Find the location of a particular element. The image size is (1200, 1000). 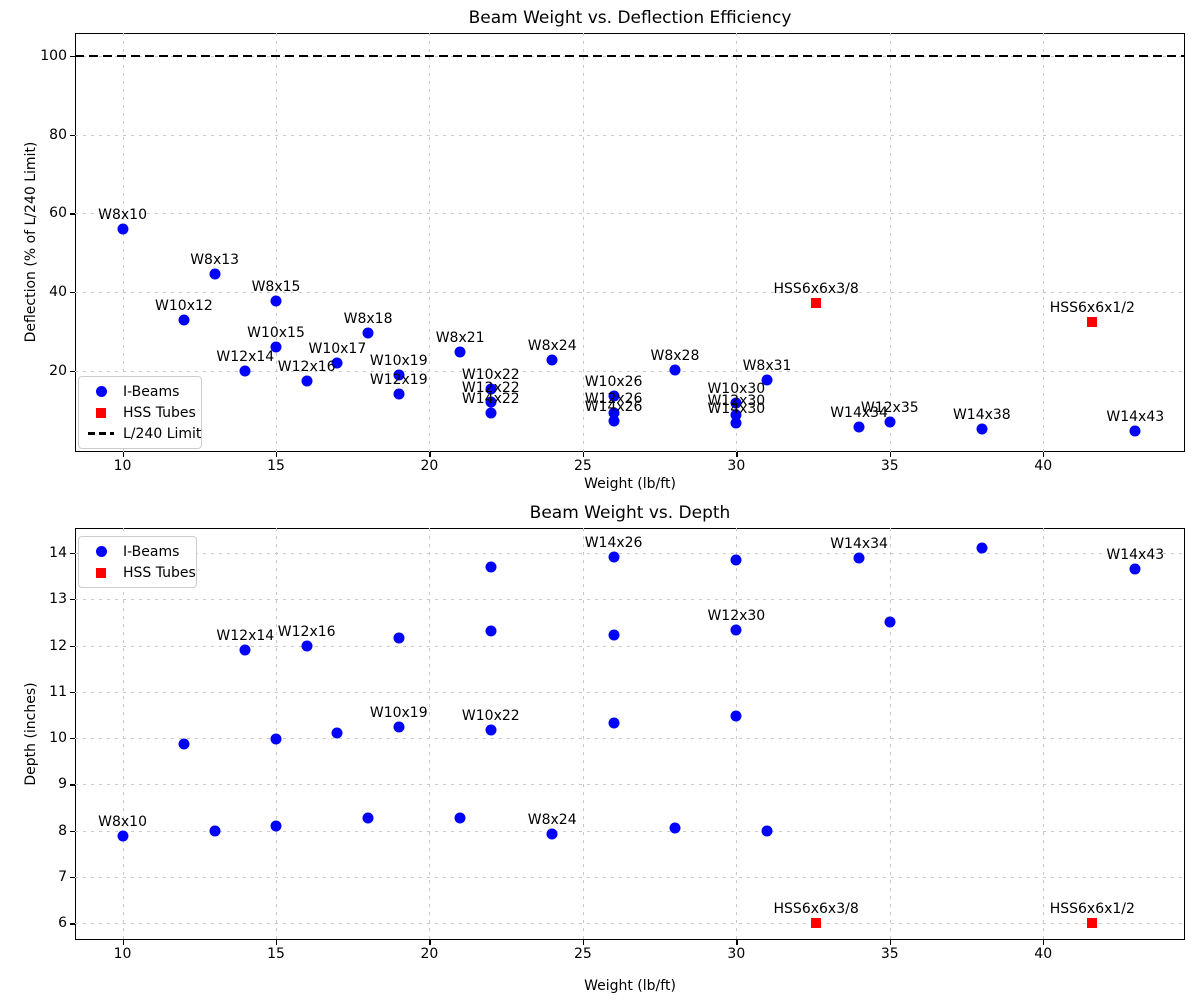

legend-entry-hss-tubes: HSS Tubes is located at coordinates (140, 412).